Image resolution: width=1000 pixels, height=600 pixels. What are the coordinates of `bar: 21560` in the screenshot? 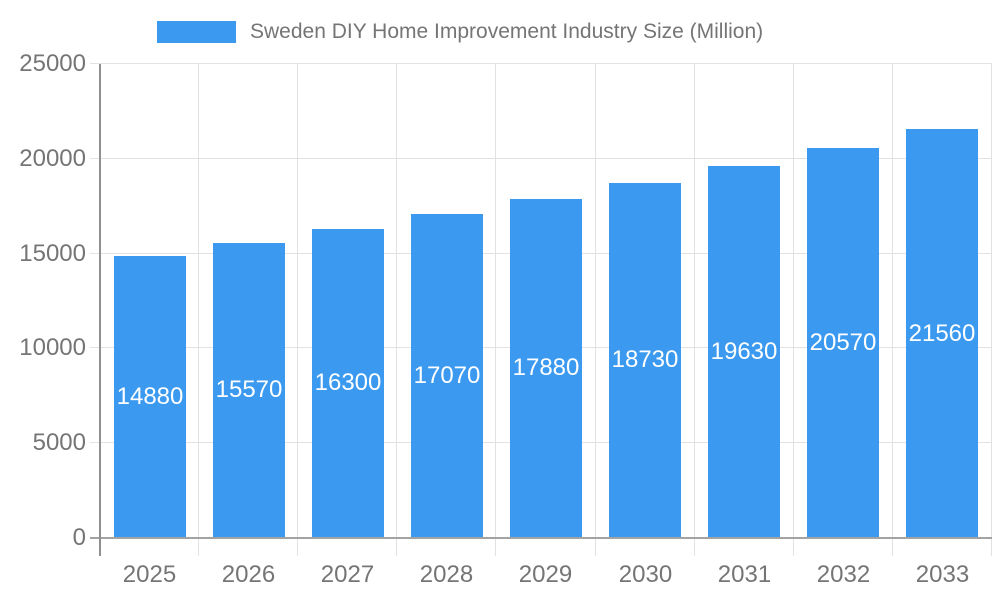 It's located at (942, 333).